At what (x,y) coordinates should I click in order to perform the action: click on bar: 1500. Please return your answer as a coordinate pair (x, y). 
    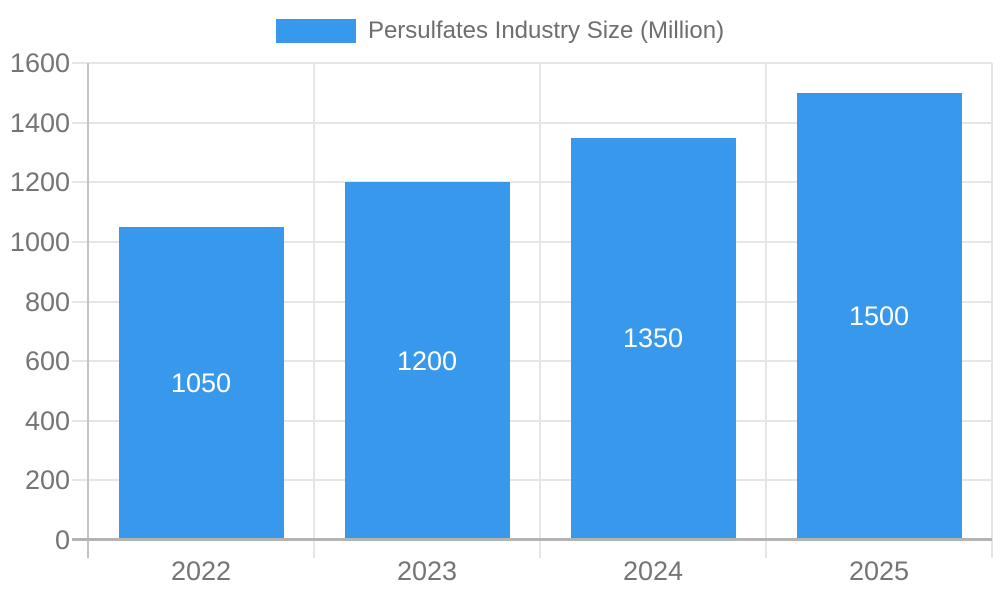
    Looking at the image, I should click on (879, 316).